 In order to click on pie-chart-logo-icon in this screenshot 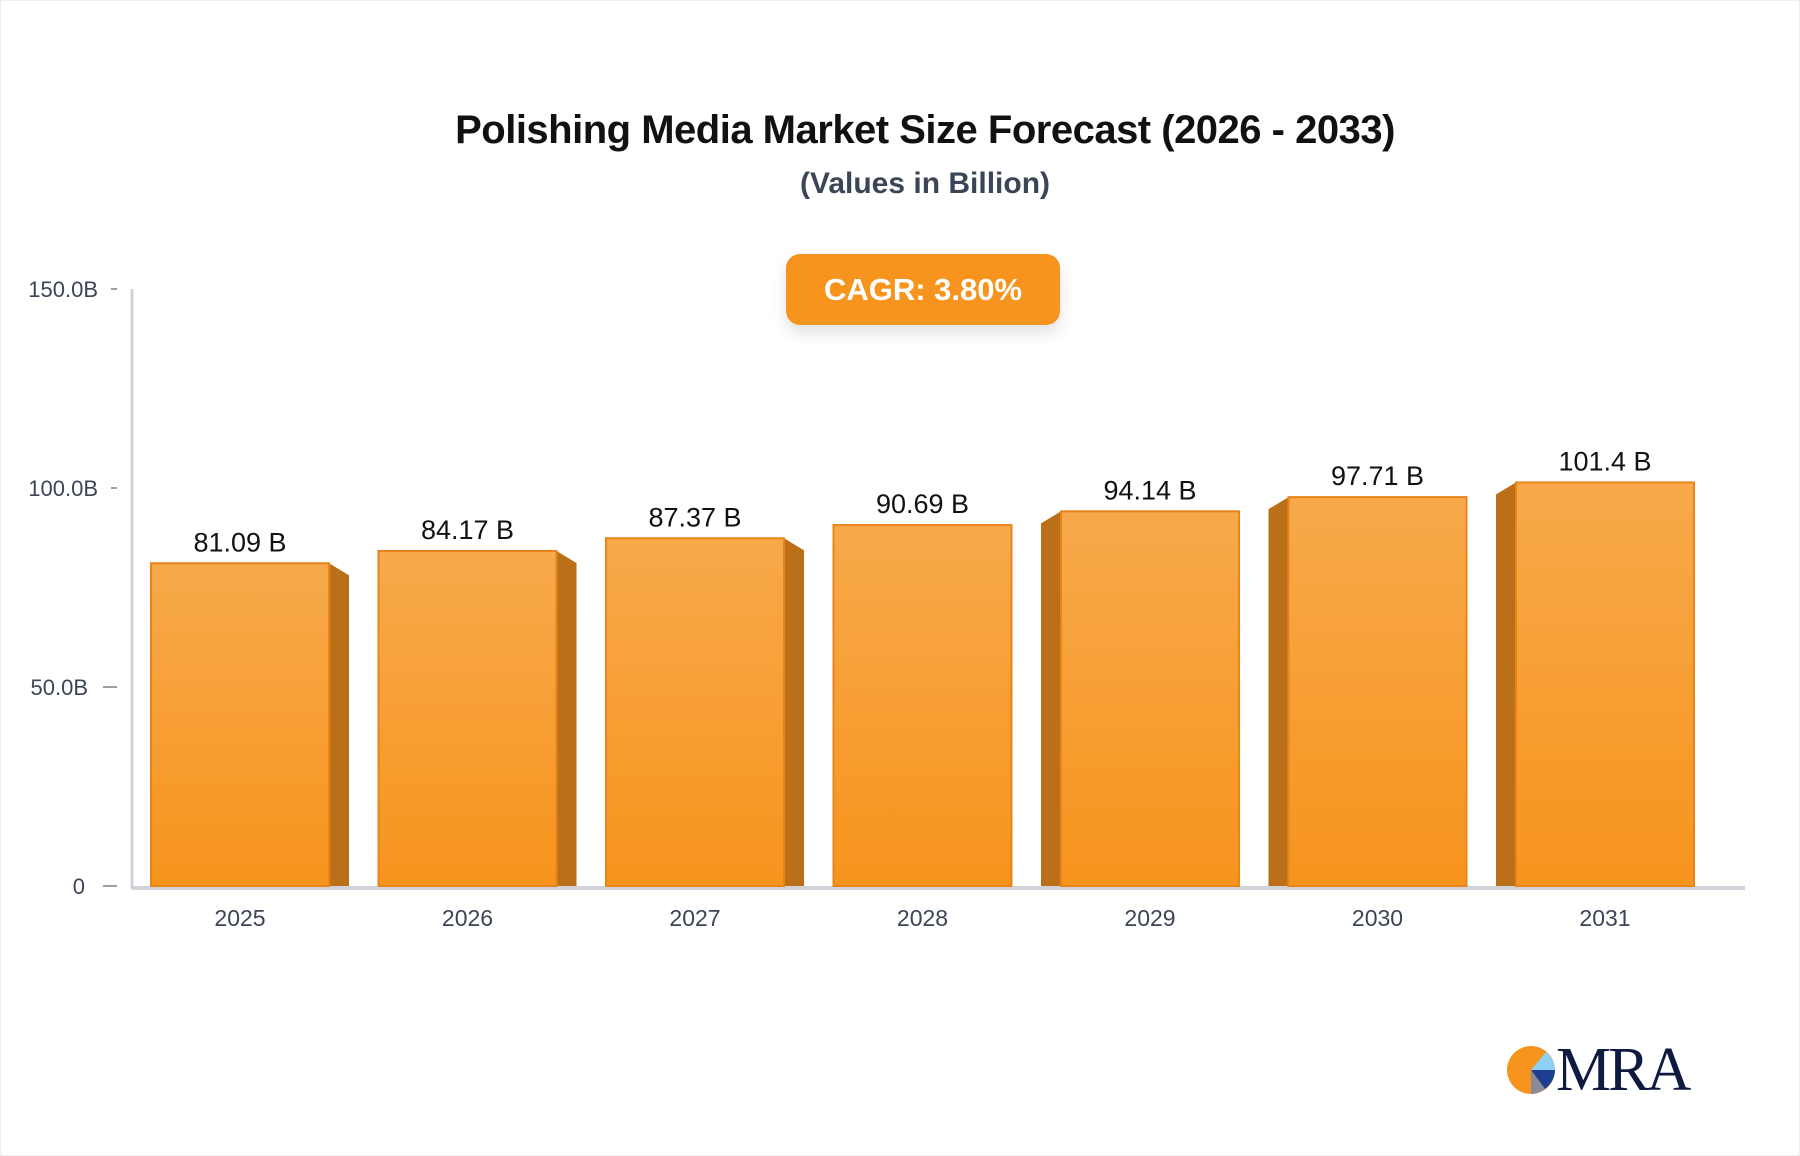, I will do `click(1531, 1070)`.